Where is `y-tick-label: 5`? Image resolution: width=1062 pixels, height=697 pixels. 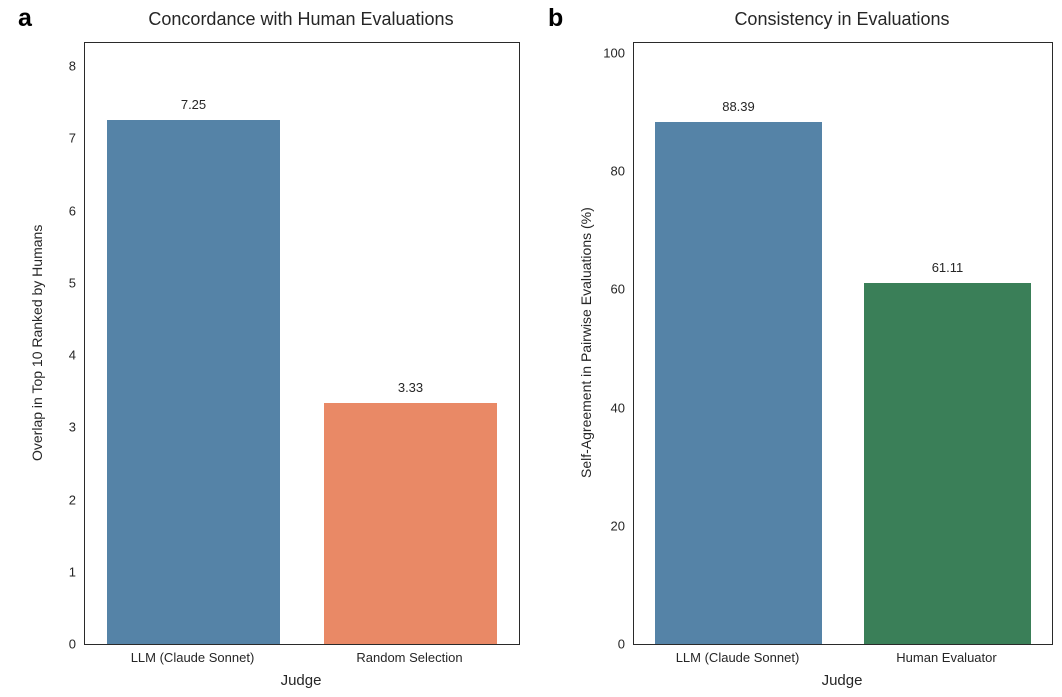
y-tick-label: 5 is located at coordinates (72, 283).